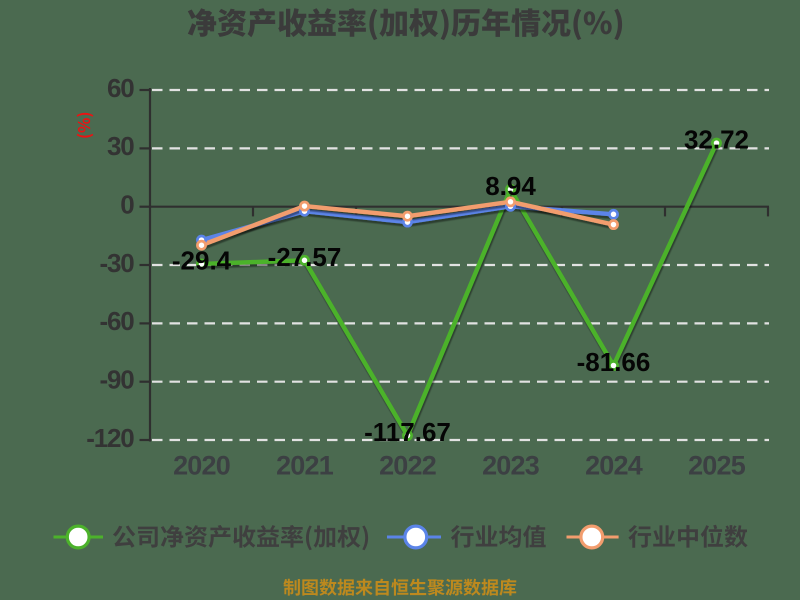 The height and width of the screenshot is (605, 800). Describe the element at coordinates (110, 438) in the screenshot. I see `svg-text: -120` at that location.